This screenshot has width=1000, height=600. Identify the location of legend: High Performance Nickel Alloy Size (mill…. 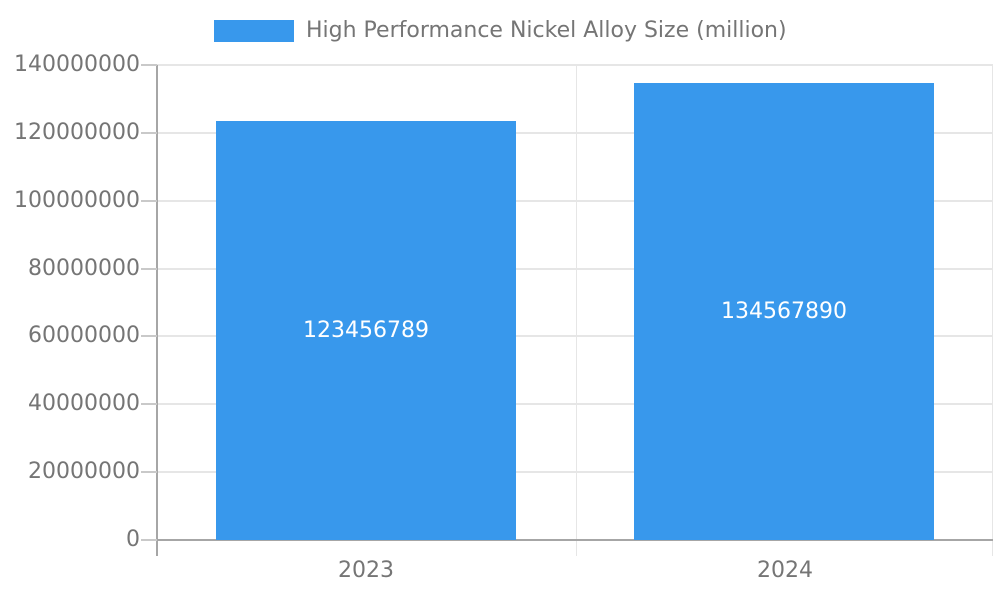
(500, 31).